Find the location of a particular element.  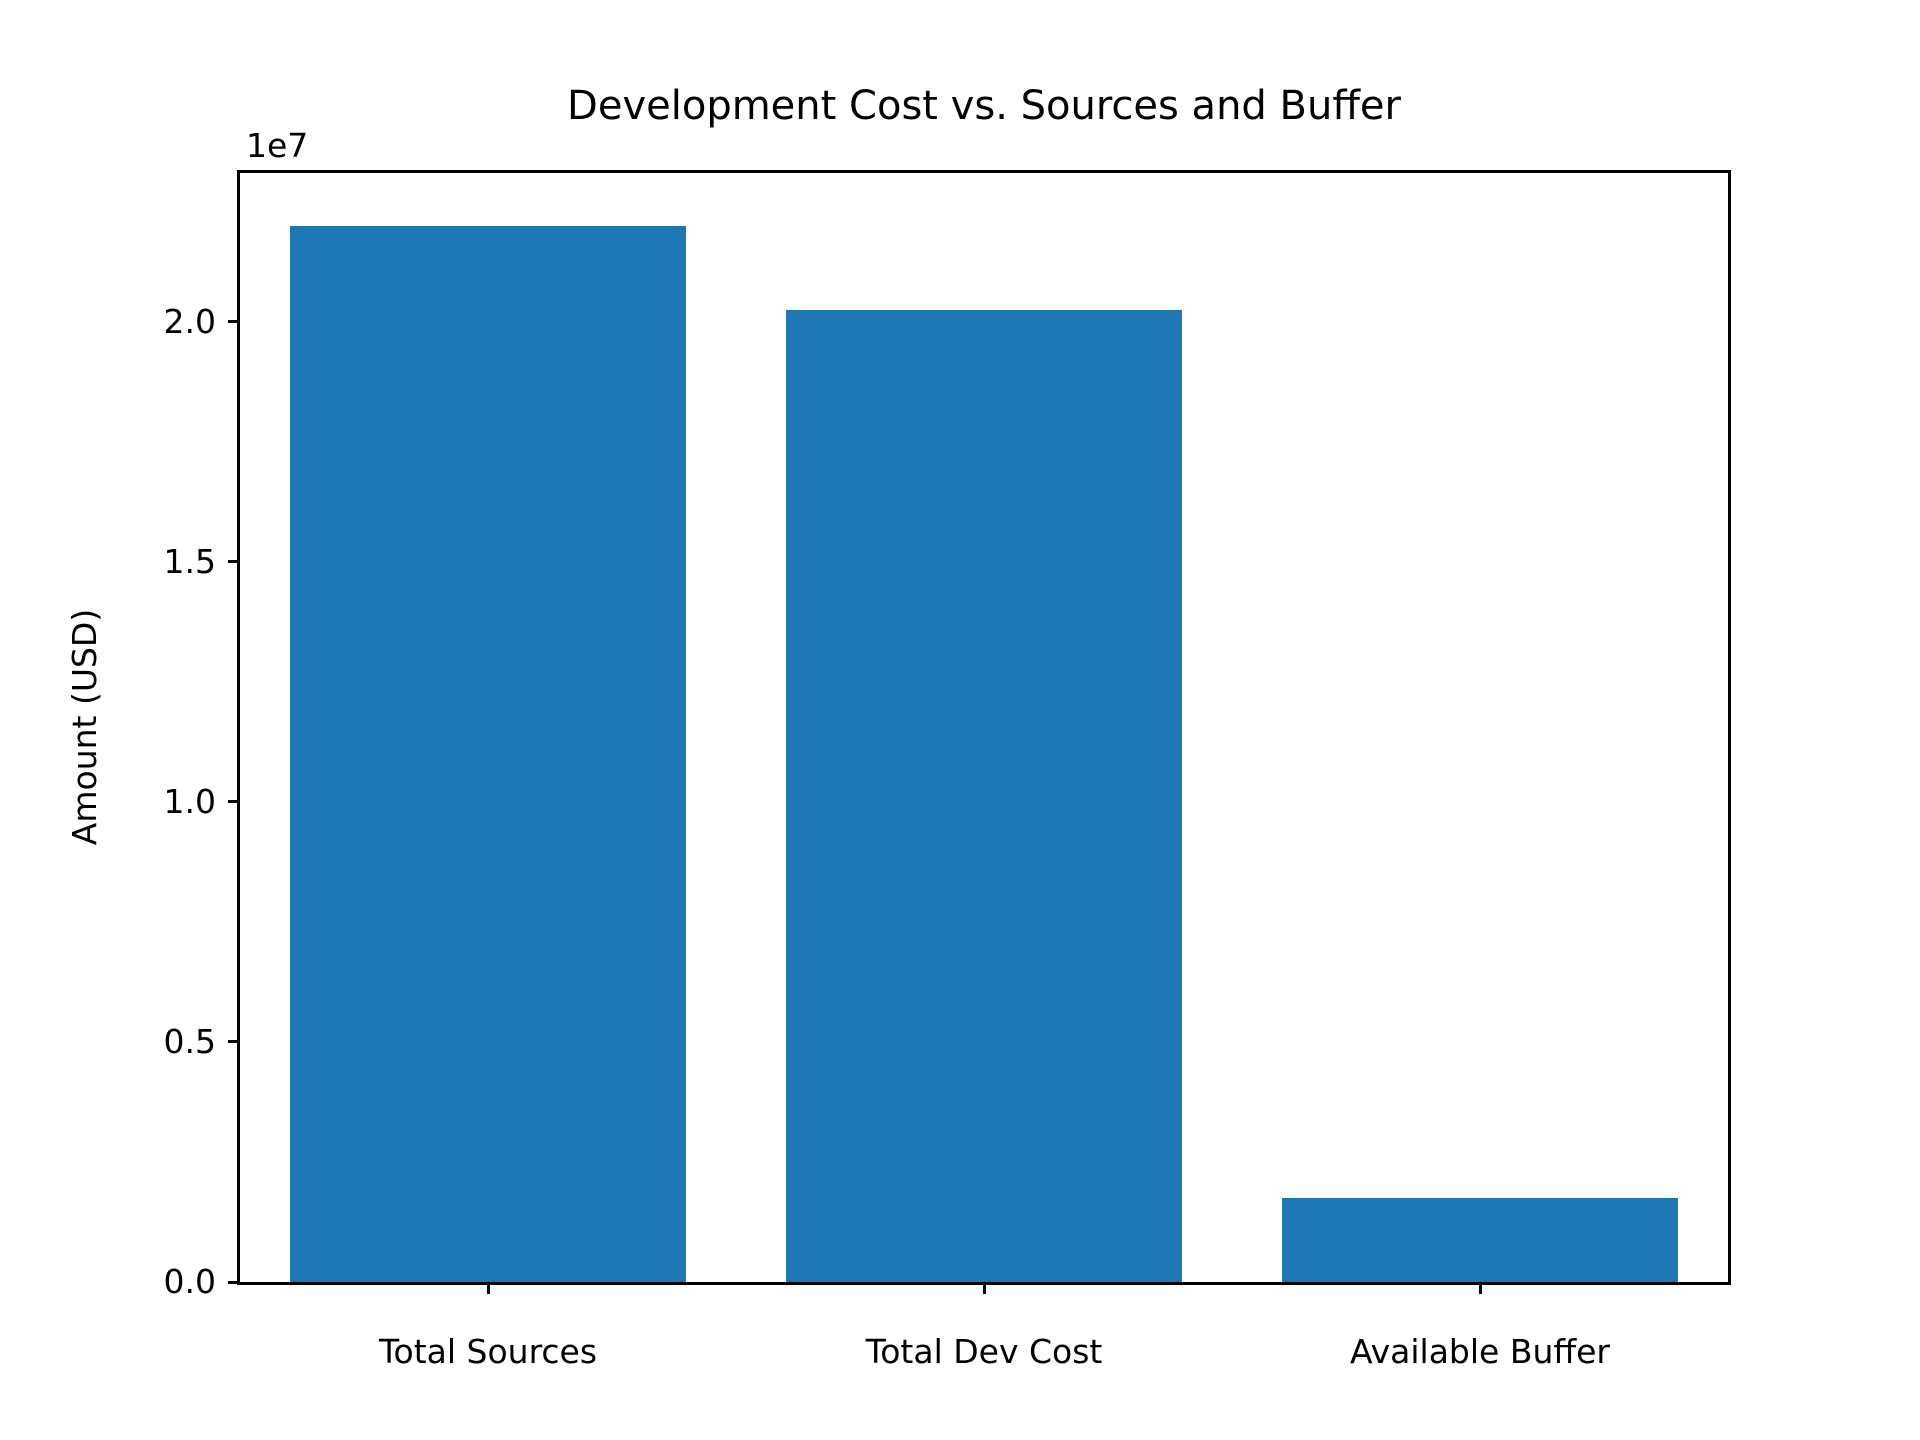

y-axis-offset-text: 1e7 is located at coordinates (277, 145).